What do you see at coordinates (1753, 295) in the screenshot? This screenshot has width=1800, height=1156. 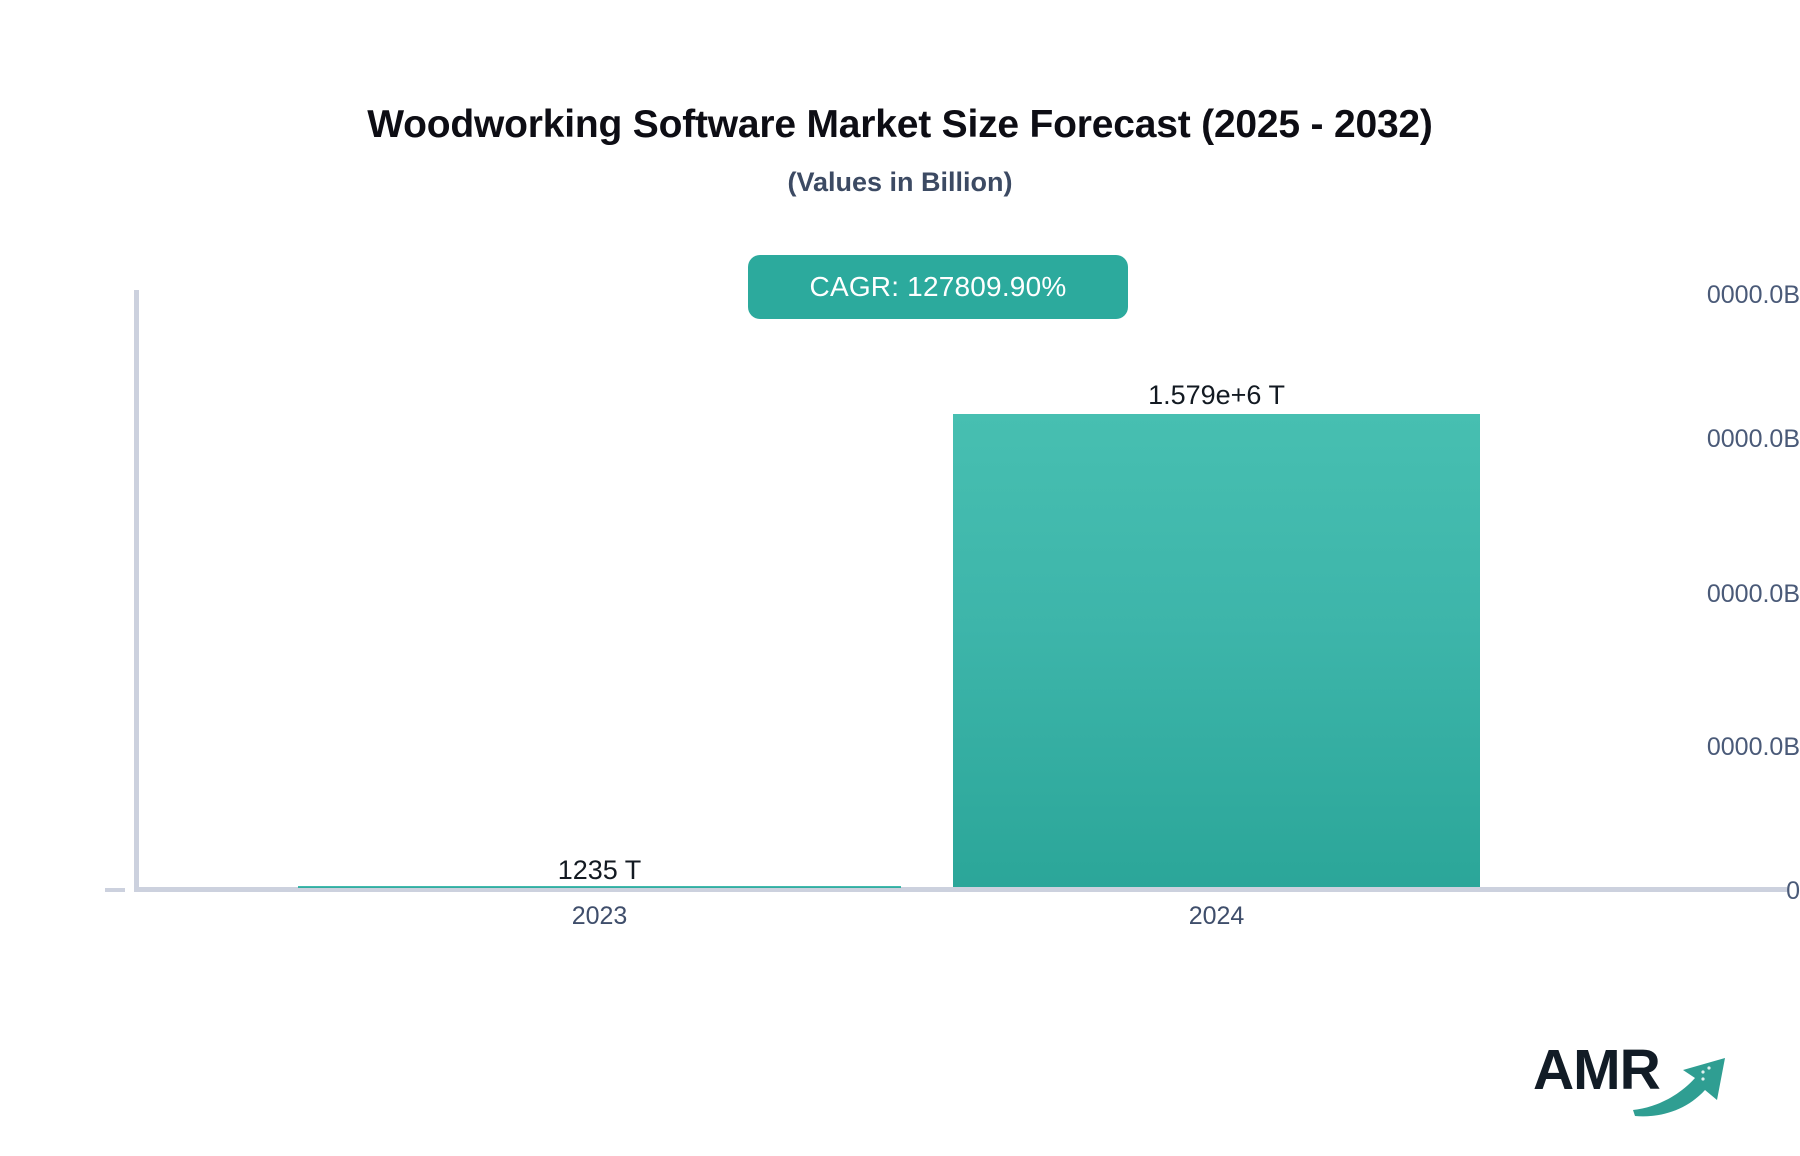 I see `y-axis-tick-label-4: 0000.0B` at bounding box center [1753, 295].